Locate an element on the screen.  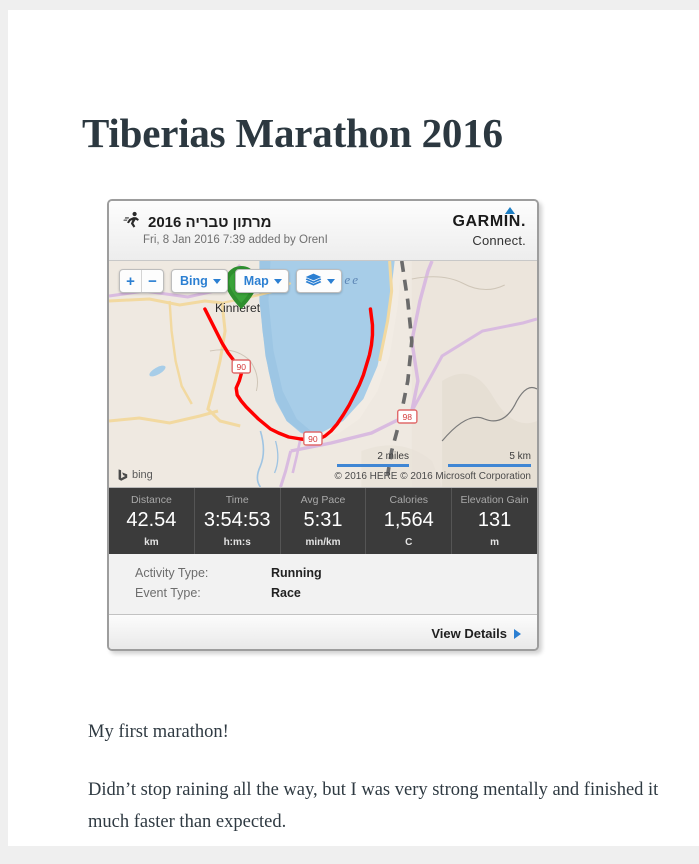
stat-unit: min/km is located at coordinates (323, 542).